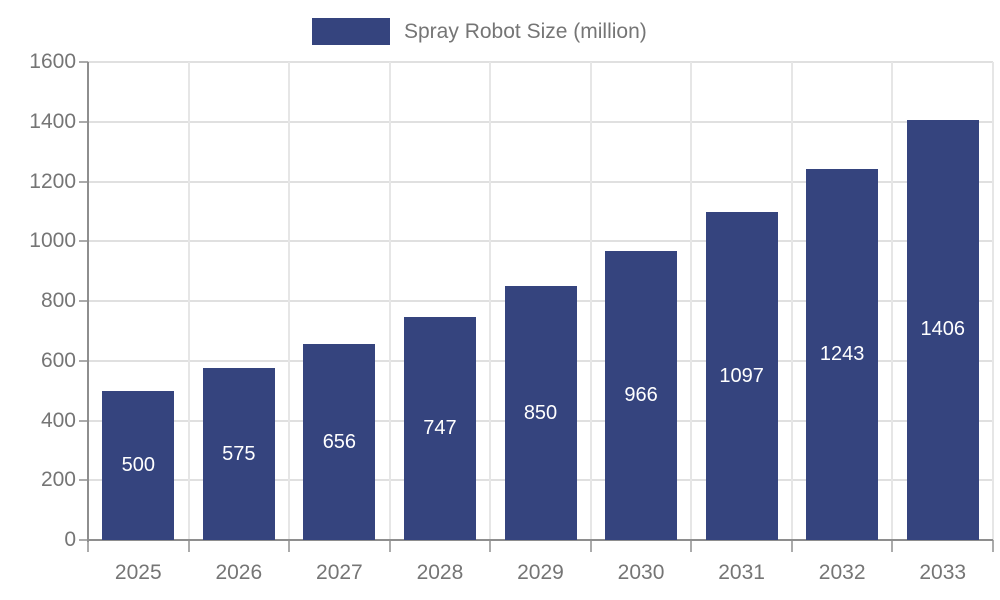 This screenshot has height=600, width=1000. I want to click on x-axis-line, so click(540, 540).